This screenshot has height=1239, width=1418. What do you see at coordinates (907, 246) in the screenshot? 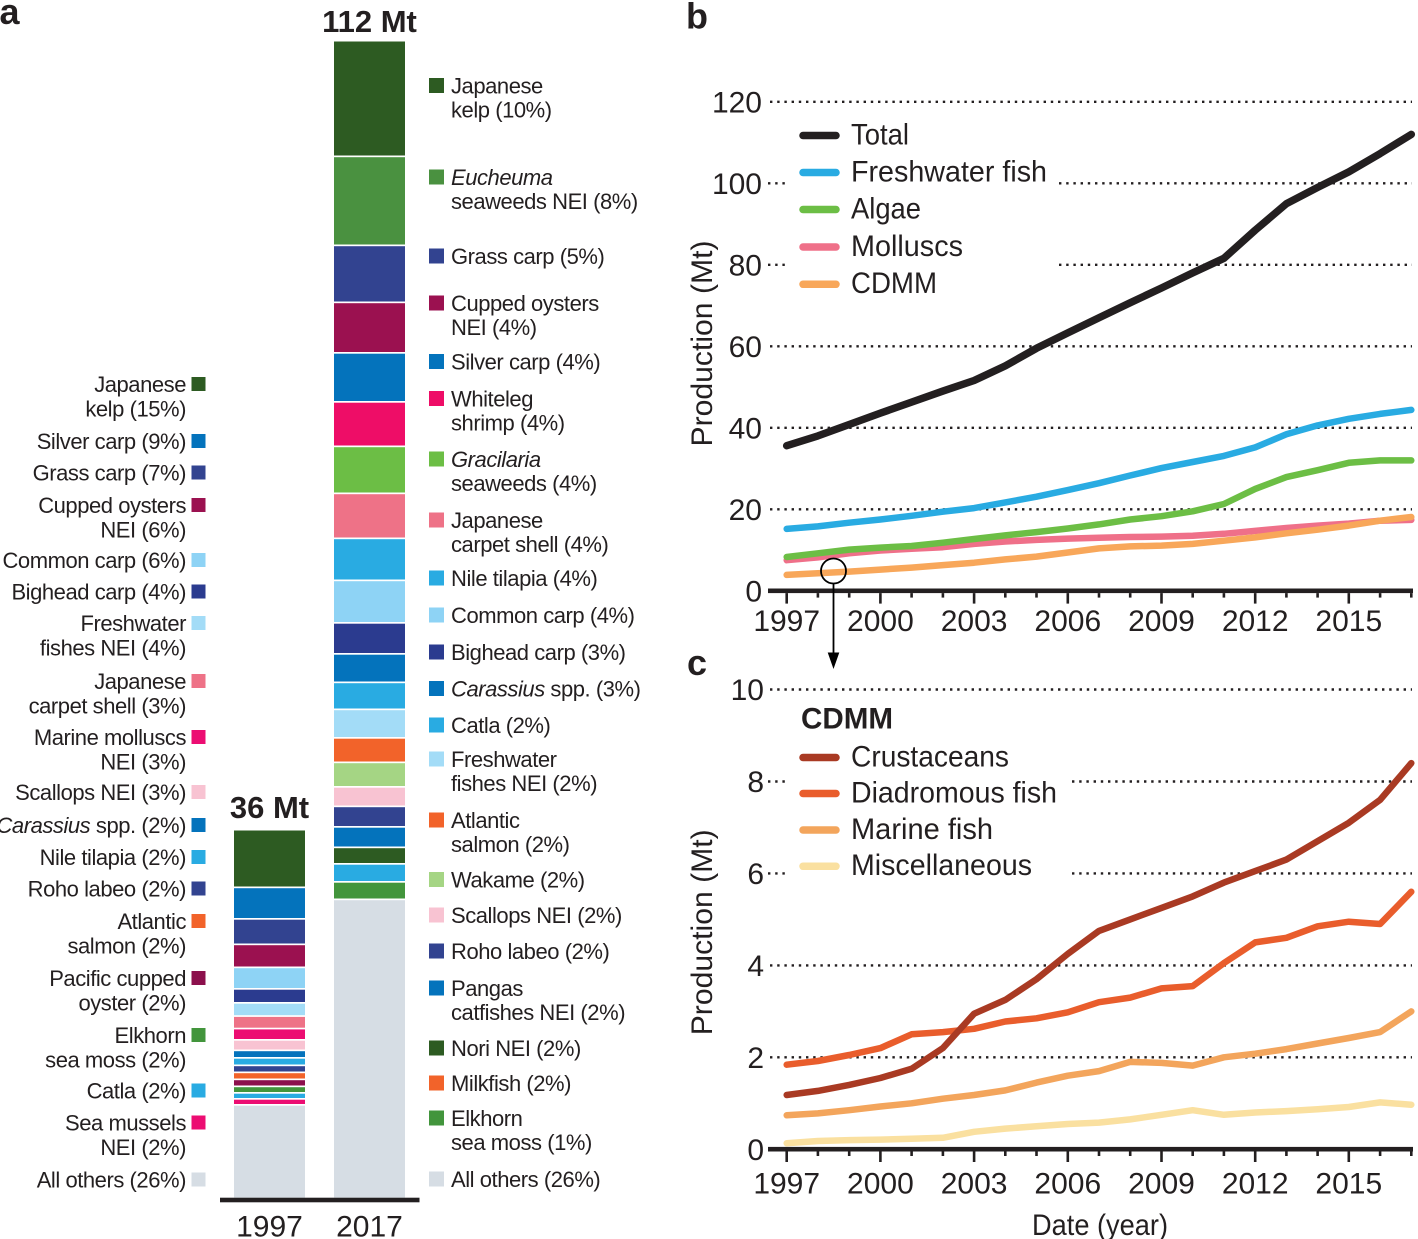
I see `svg-text: Molluscs` at bounding box center [907, 246].